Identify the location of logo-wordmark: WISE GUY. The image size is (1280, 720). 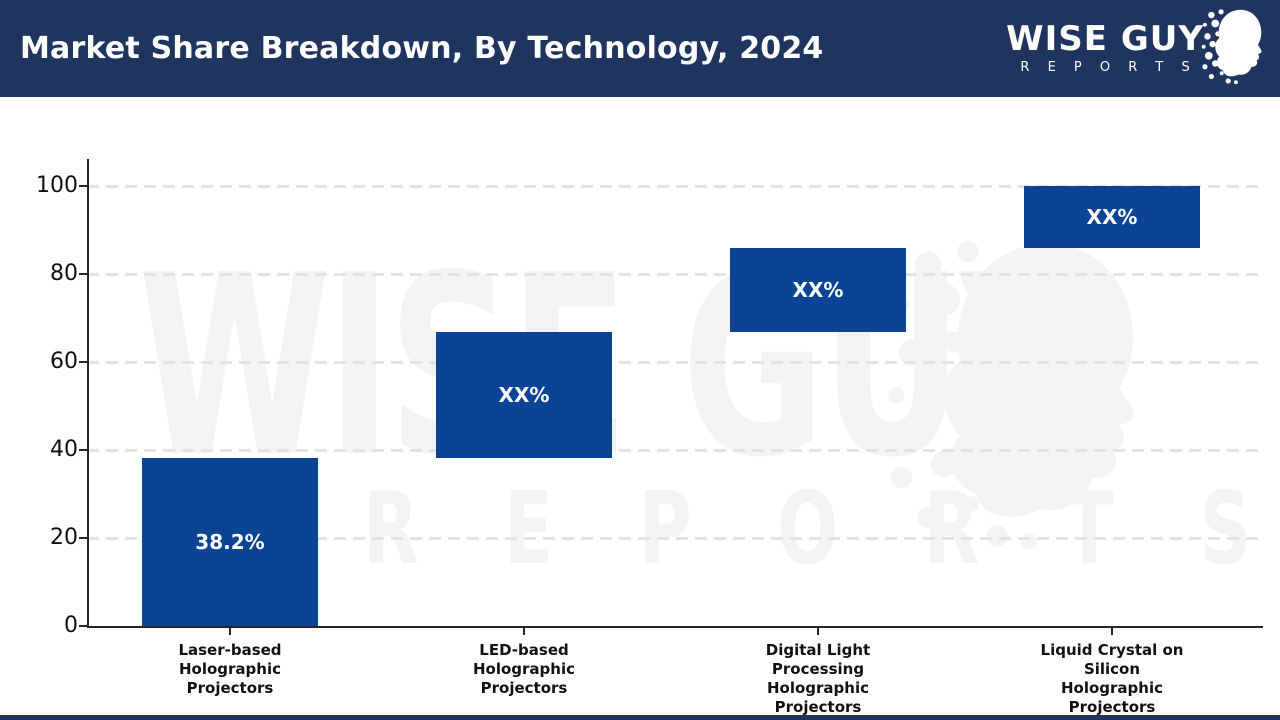
(1105, 39).